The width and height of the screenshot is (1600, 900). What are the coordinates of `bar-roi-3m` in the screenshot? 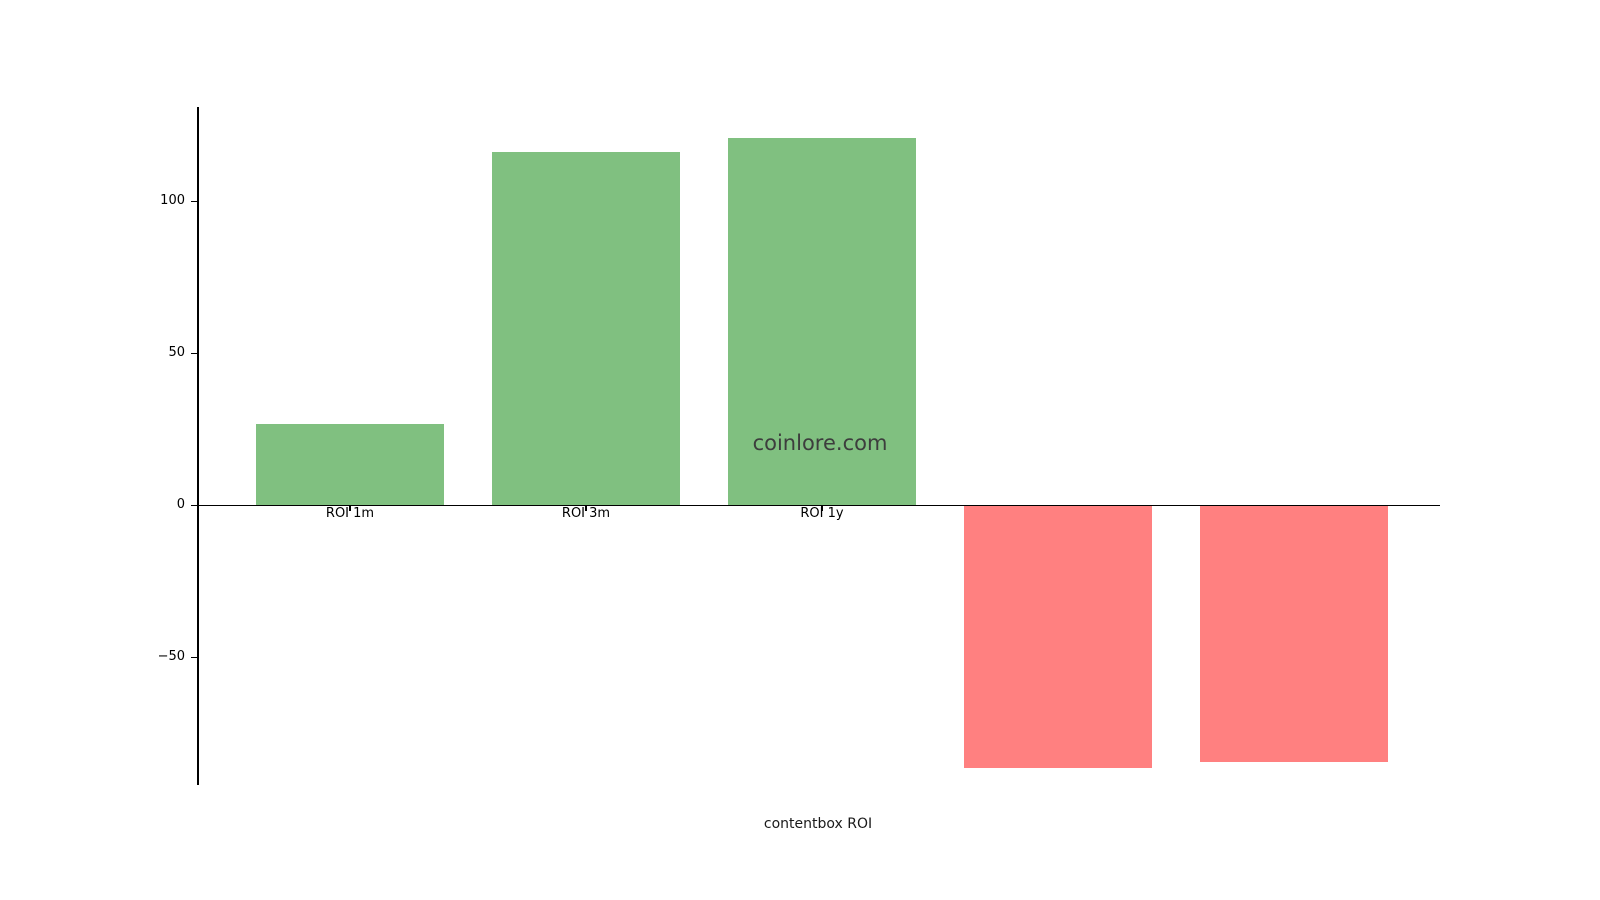 It's located at (586, 329).